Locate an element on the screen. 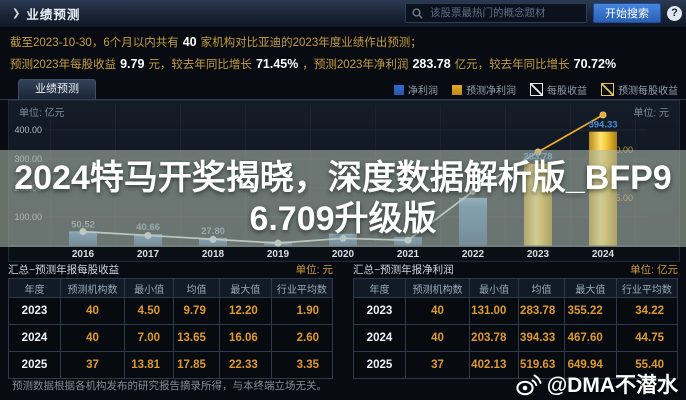  value-cell: 519.63 is located at coordinates (541, 365).